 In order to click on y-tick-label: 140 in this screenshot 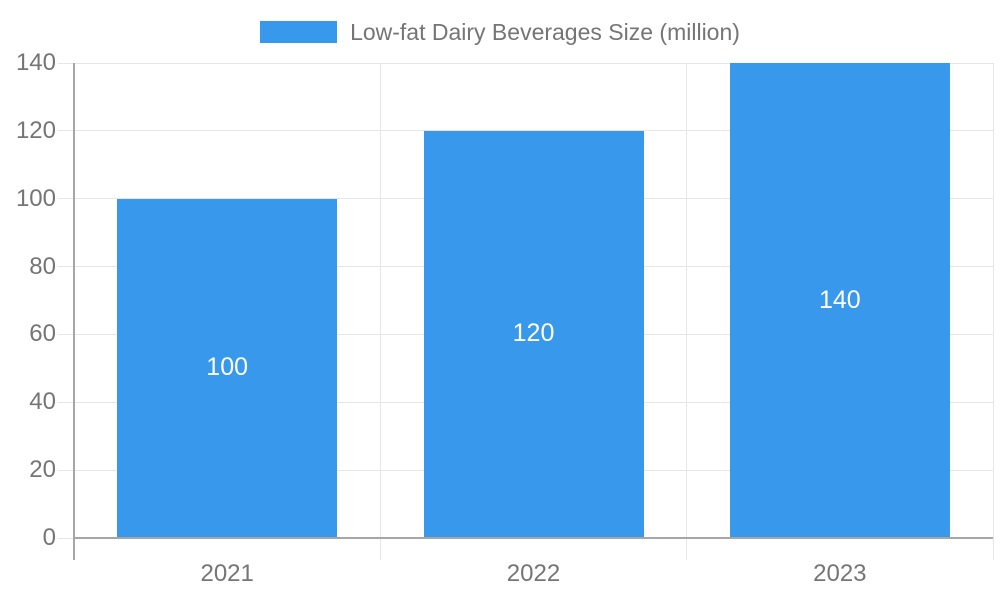, I will do `click(35, 62)`.